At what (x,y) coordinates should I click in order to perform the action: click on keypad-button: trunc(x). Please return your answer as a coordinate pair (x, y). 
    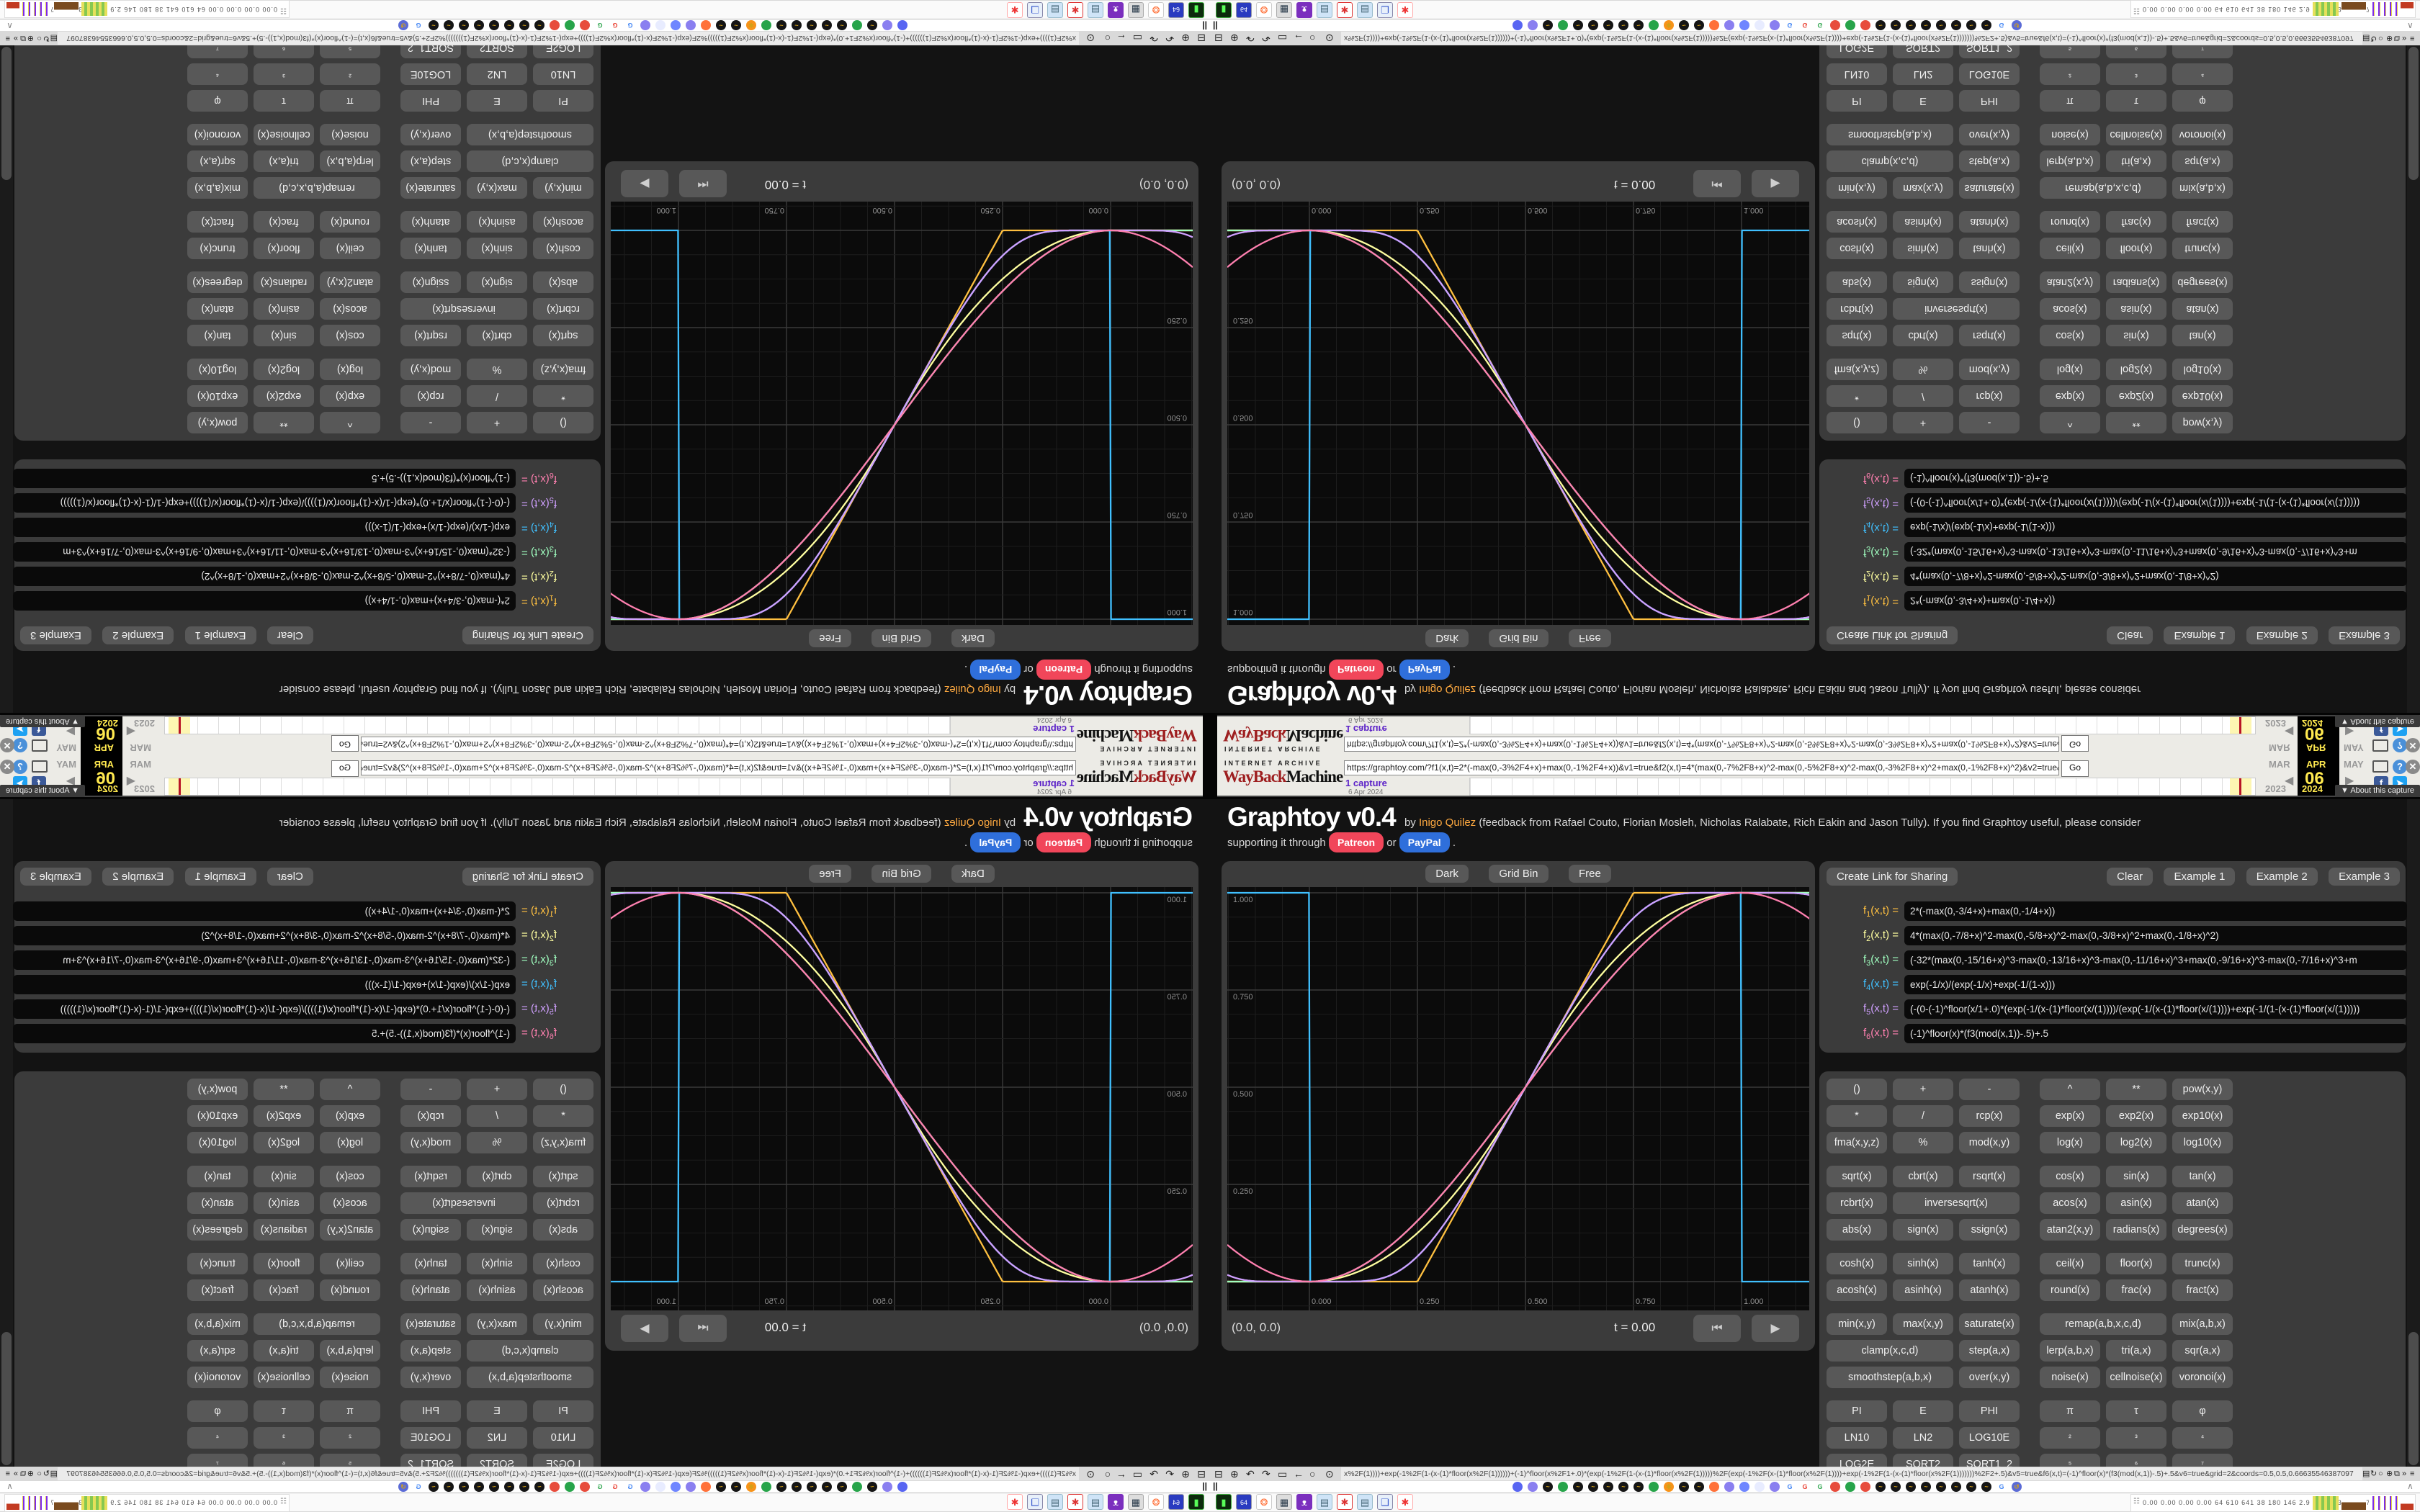
    Looking at the image, I should click on (218, 1263).